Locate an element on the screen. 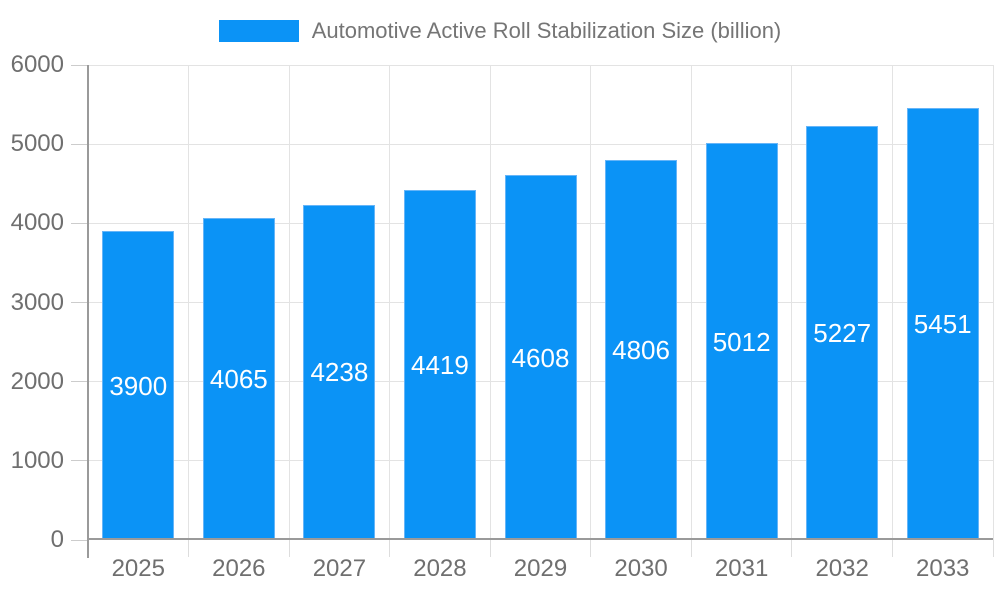  y-tick-label: 3000 is located at coordinates (37, 302).